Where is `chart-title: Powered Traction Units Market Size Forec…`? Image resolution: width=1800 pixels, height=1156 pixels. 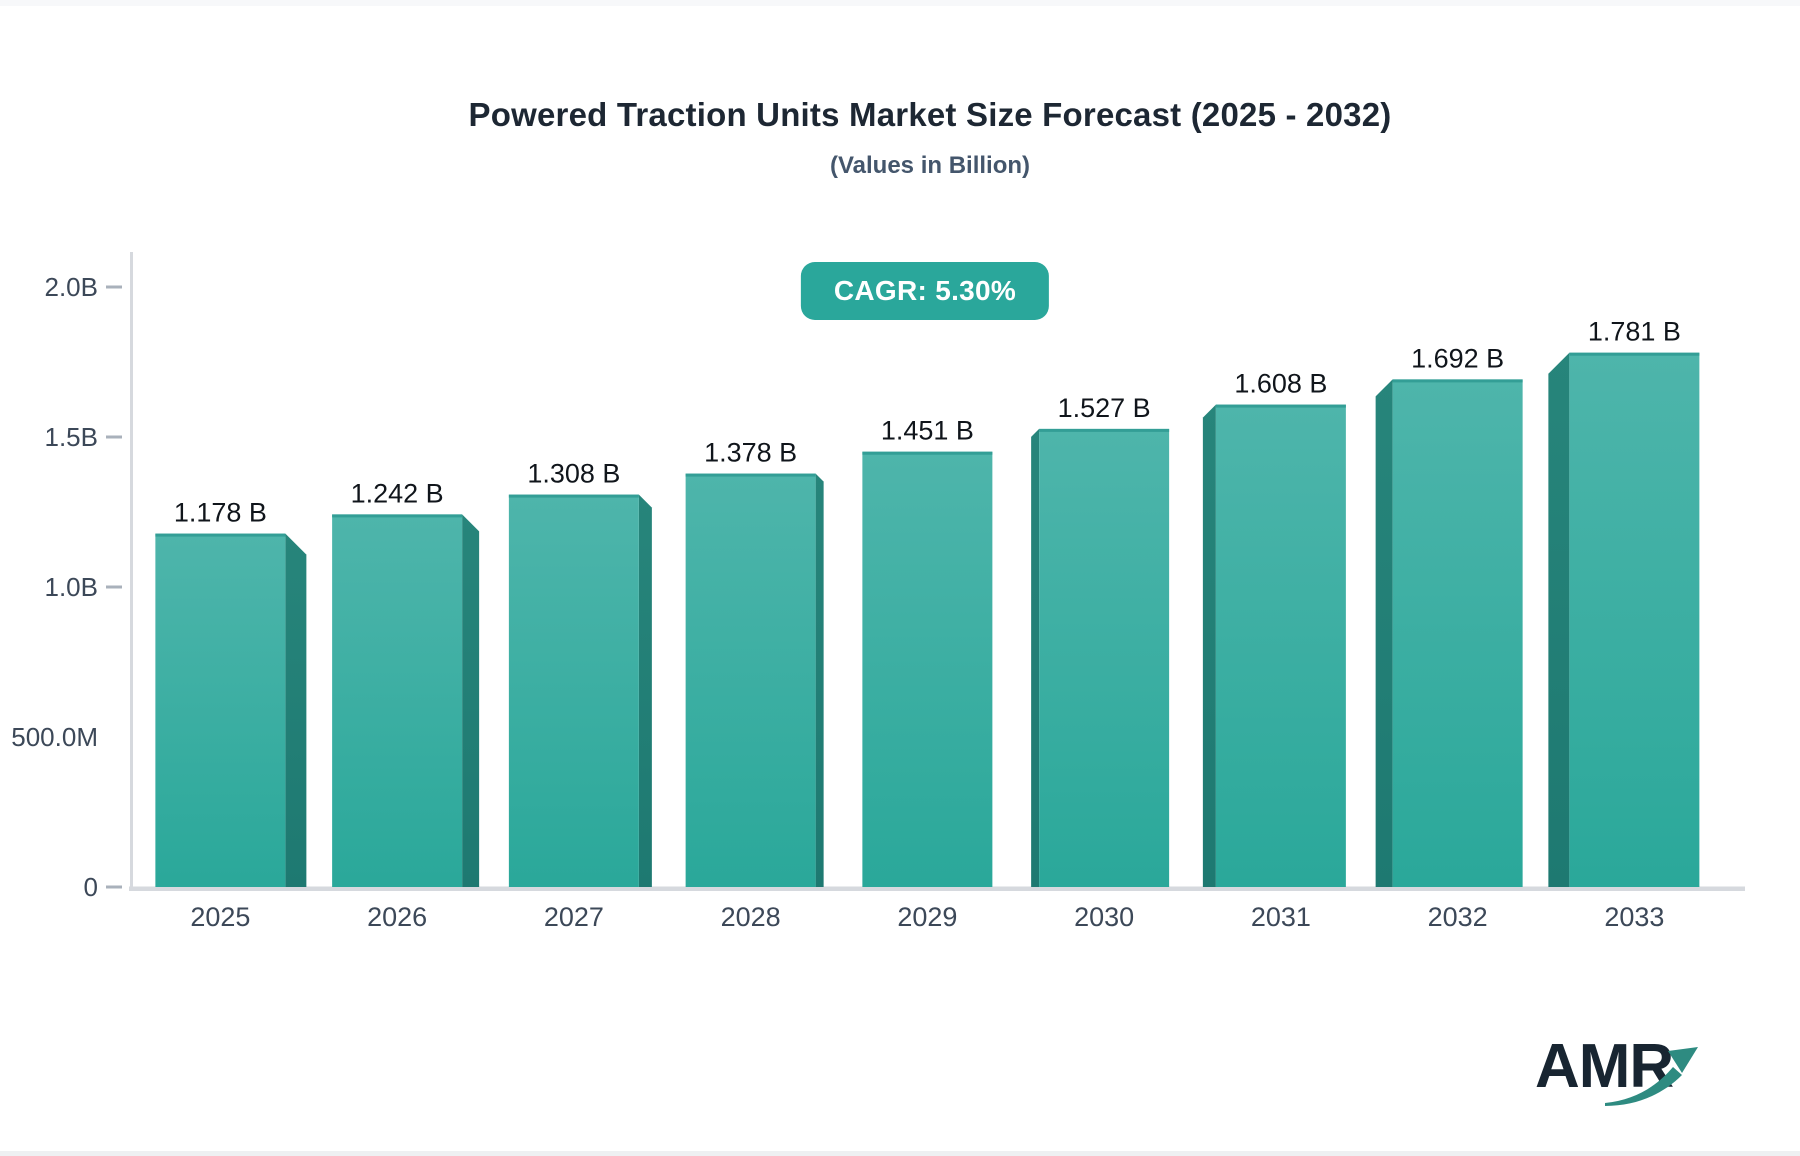 chart-title: Powered Traction Units Market Size Forec… is located at coordinates (930, 114).